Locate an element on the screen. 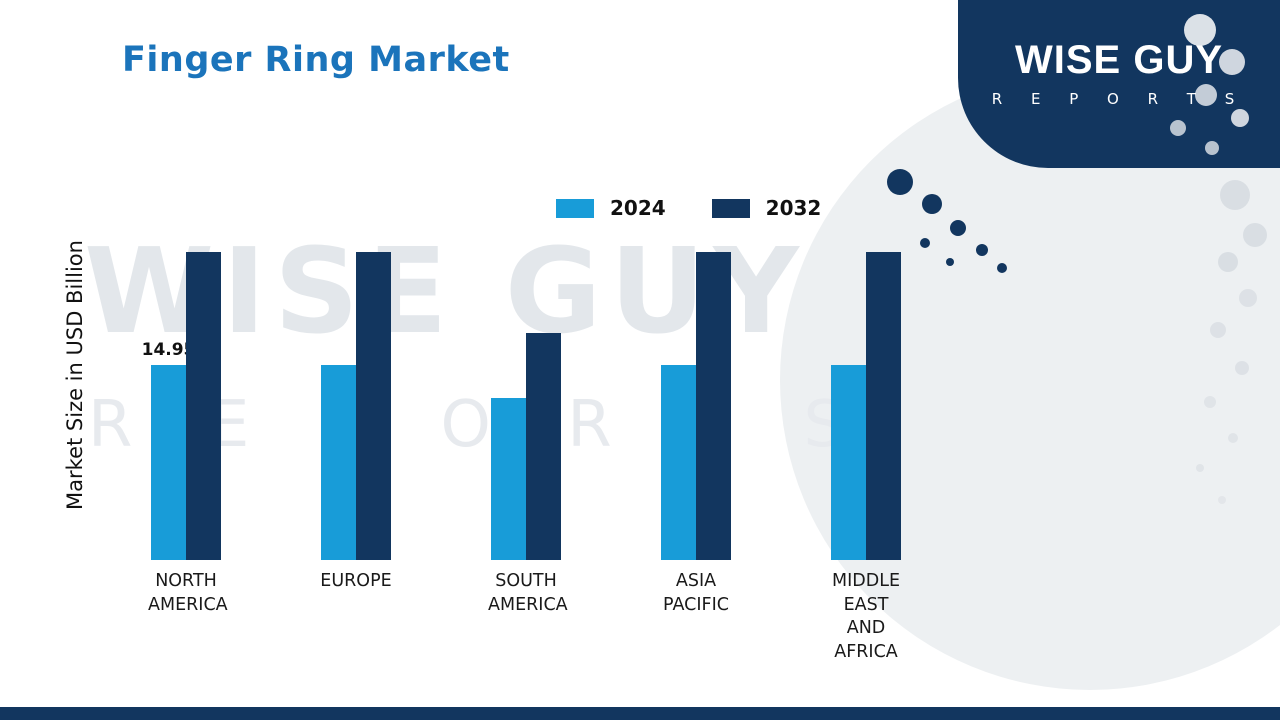 The height and width of the screenshot is (720, 1280). wiseguy-logo-panel: WISE GUY R E P O R T S is located at coordinates (1119, 84).